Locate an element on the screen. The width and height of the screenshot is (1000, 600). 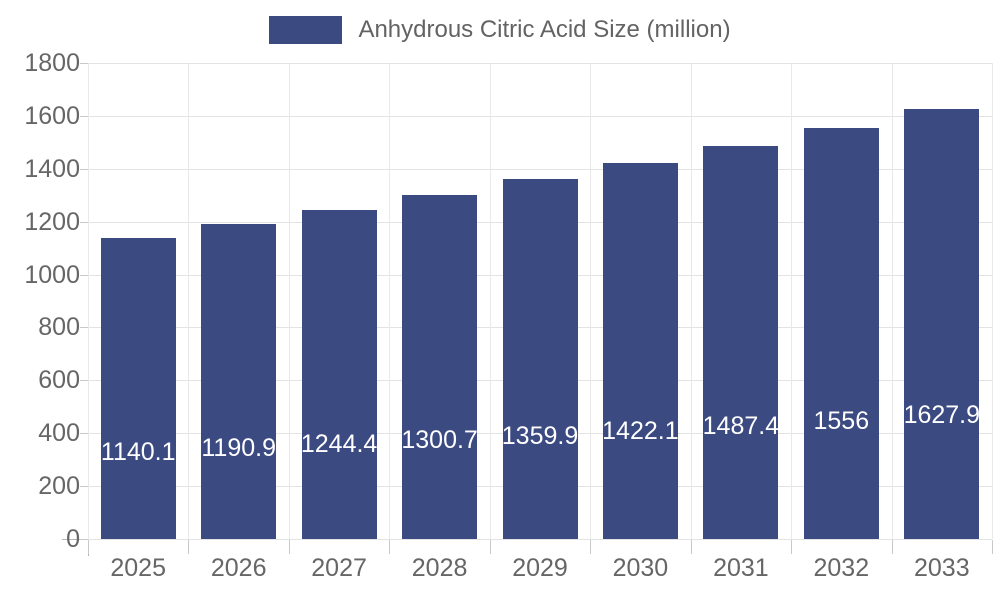
x-tick-label-2026: 2026 is located at coordinates (238, 568).